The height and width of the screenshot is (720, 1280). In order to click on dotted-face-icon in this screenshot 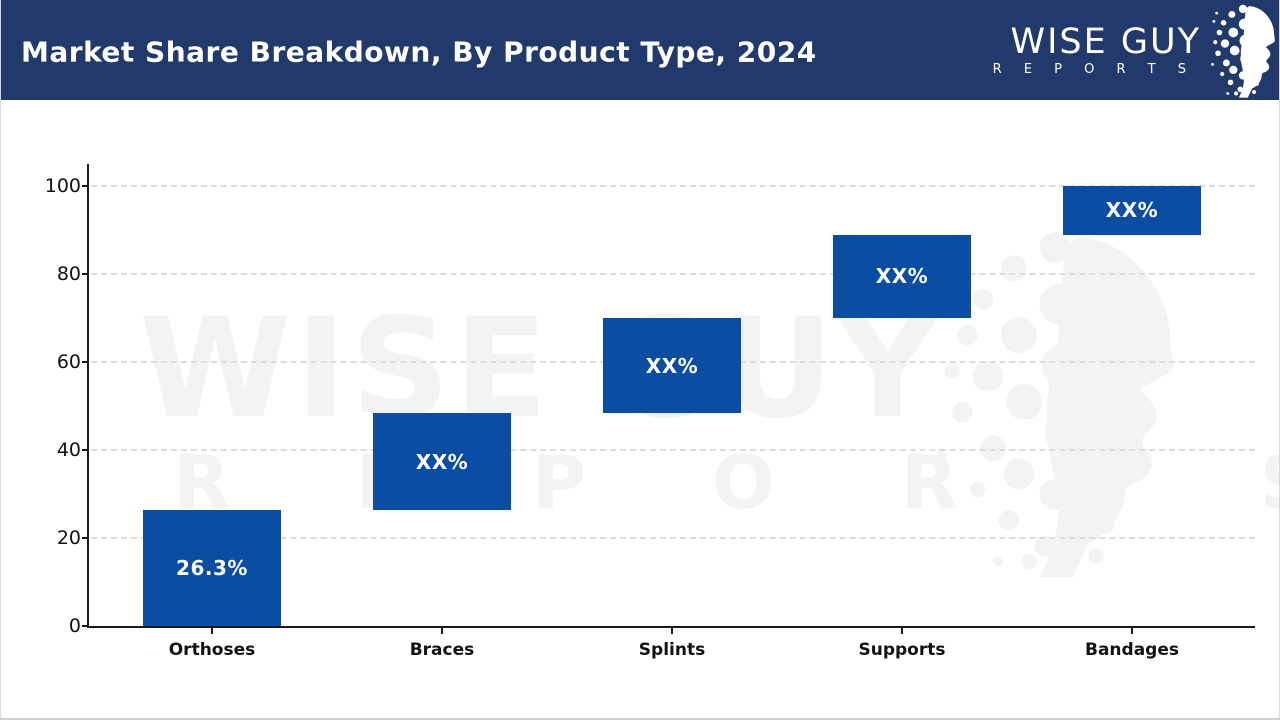, I will do `click(1243, 50)`.